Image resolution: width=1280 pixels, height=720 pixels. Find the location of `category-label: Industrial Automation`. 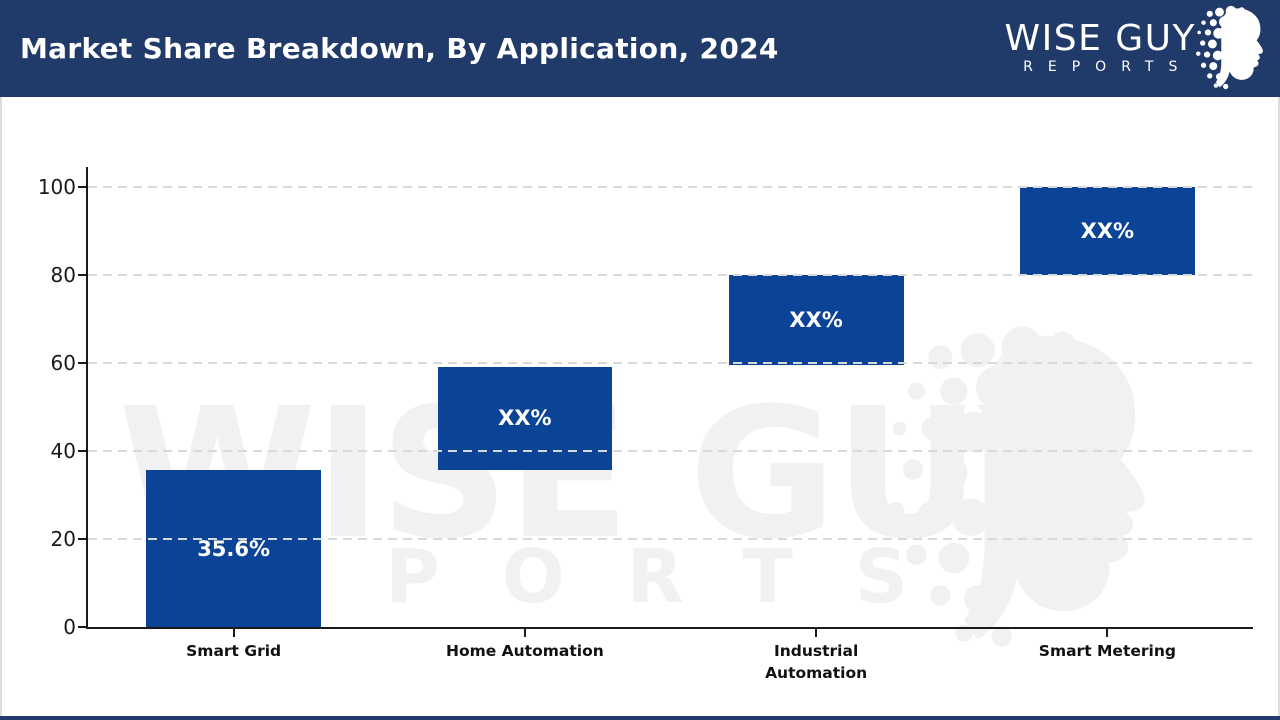

category-label: Industrial Automation is located at coordinates (816, 662).